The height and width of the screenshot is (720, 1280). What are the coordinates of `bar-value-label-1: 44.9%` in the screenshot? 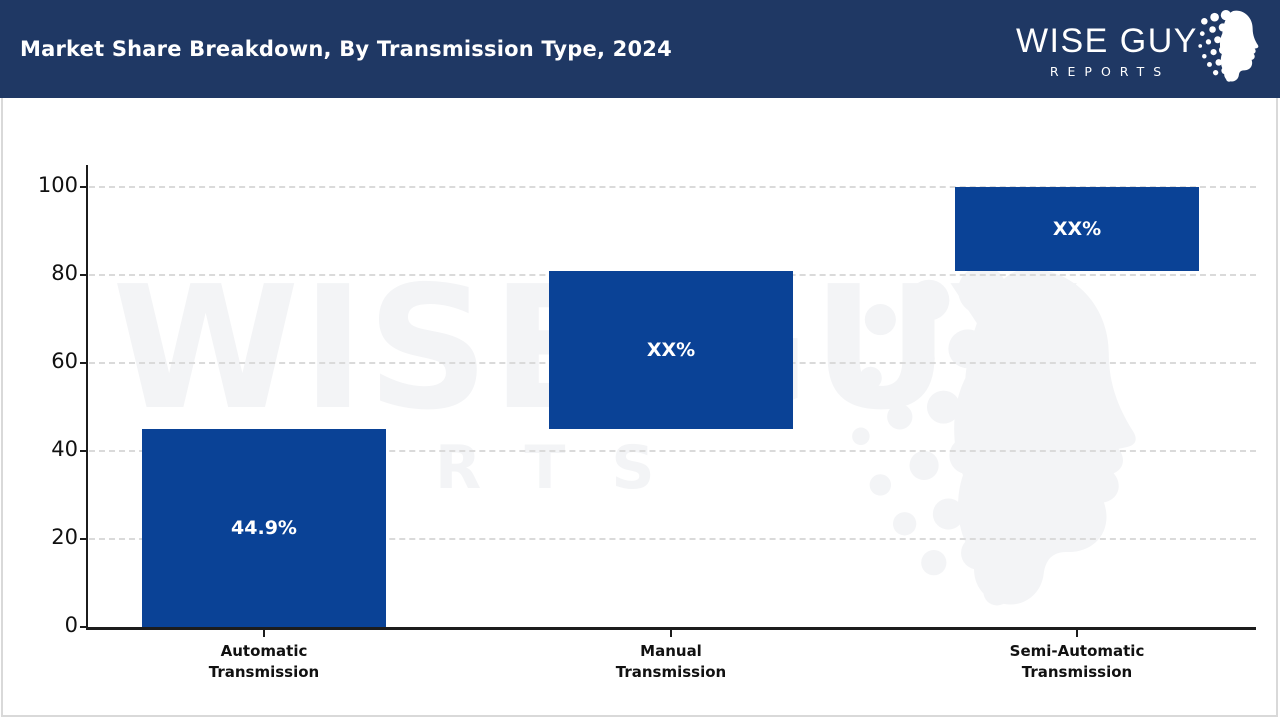 It's located at (264, 528).